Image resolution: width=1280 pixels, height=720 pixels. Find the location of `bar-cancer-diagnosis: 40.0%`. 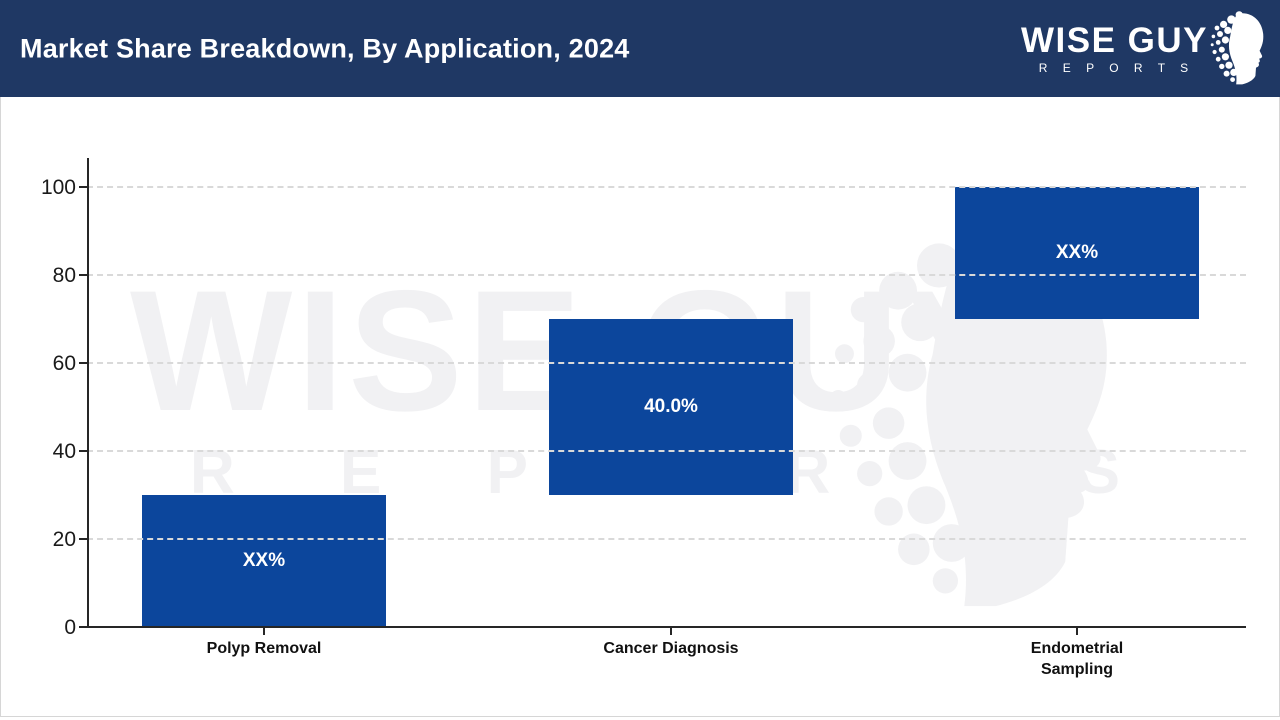

bar-cancer-diagnosis: 40.0% is located at coordinates (671, 407).